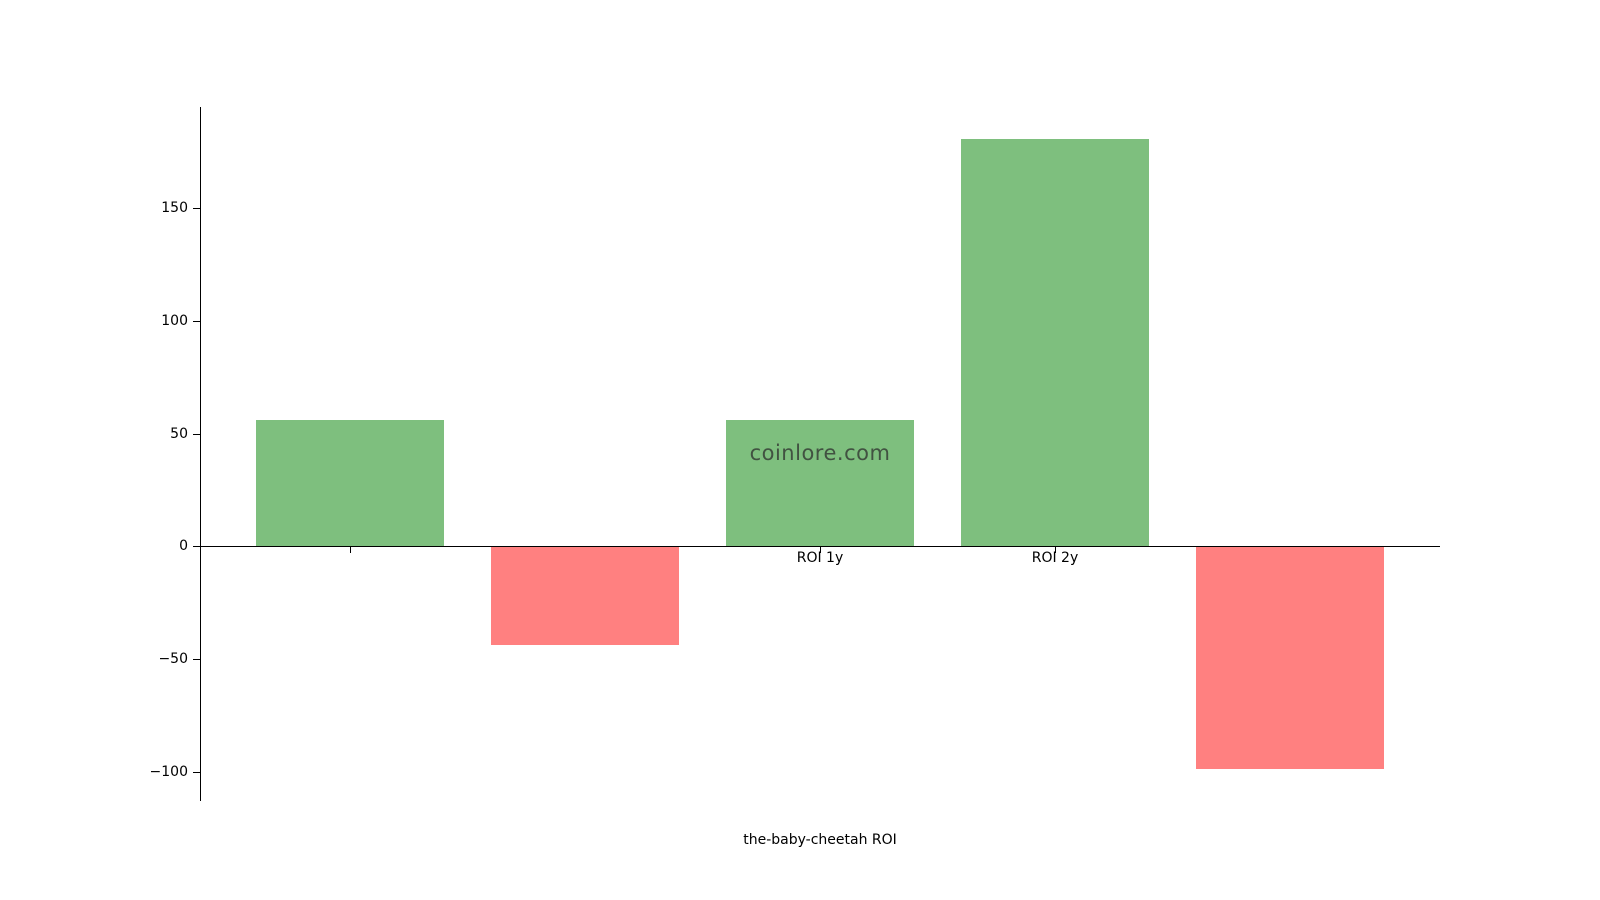 This screenshot has height=900, width=1600. What do you see at coordinates (1055, 343) in the screenshot?
I see `bar-roi-2y` at bounding box center [1055, 343].